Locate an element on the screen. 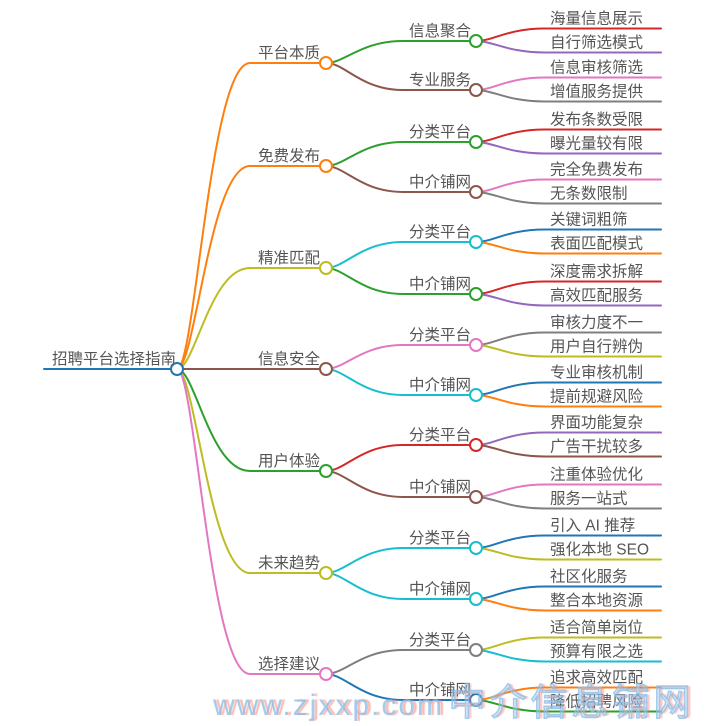 The image size is (710, 726). mindmap-node-label: 精准匹配 is located at coordinates (289, 258).